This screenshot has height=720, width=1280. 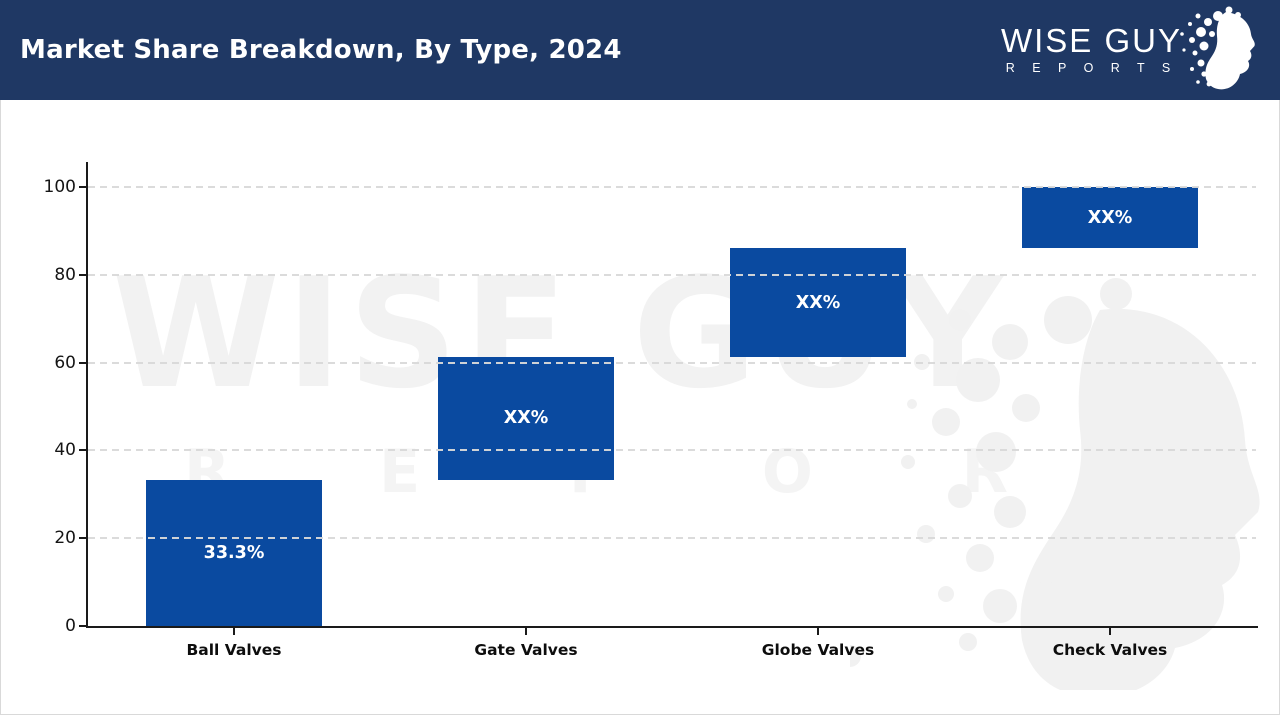 I want to click on x-tick-label: Ball Valves, so click(x=234, y=650).